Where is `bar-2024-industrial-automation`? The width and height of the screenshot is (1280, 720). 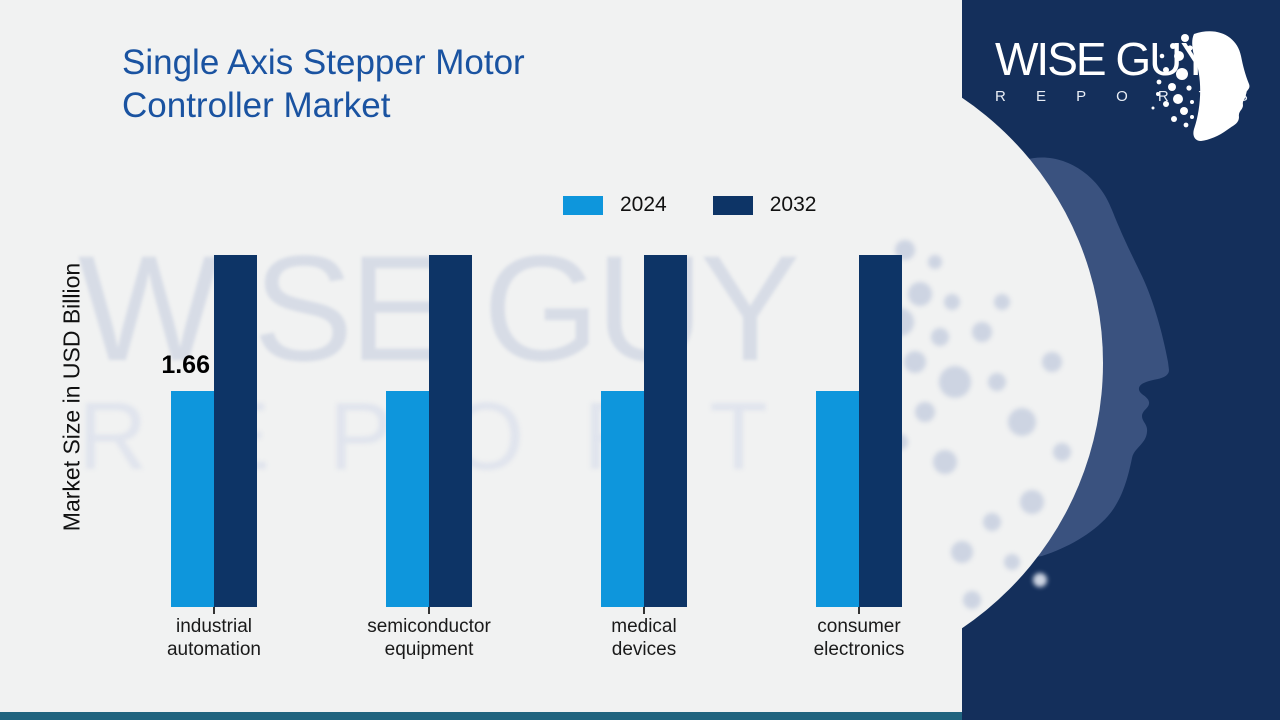 bar-2024-industrial-automation is located at coordinates (192, 499).